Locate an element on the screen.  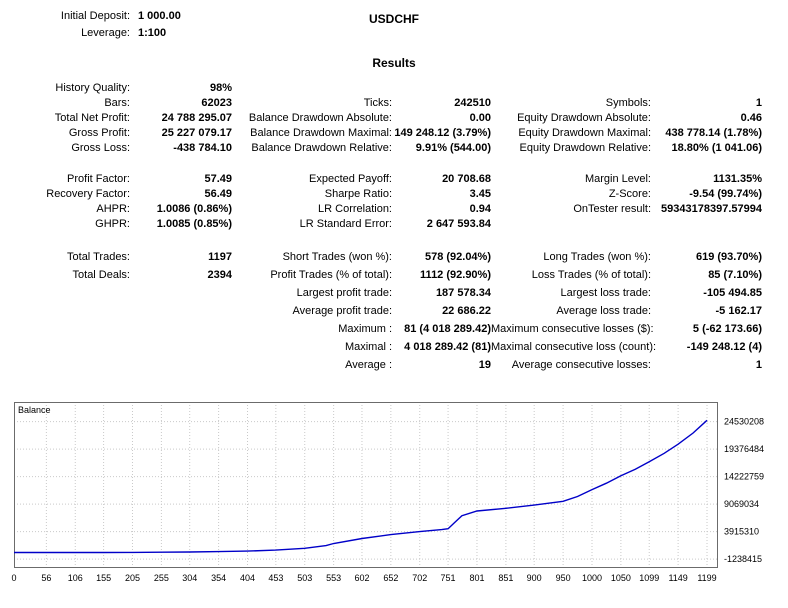
x-axis-label: 751 is located at coordinates (448, 578).